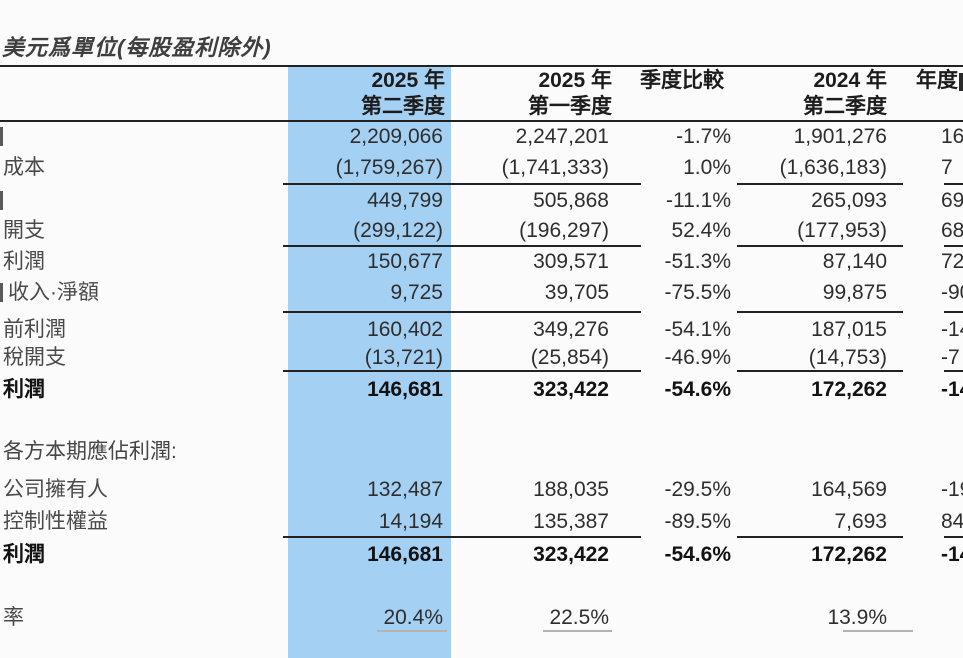 Image resolution: width=963 pixels, height=658 pixels. Describe the element at coordinates (481, 201) in the screenshot. I see `table-row: 449,799 505,868 -11.1% 265,093 69` at that location.